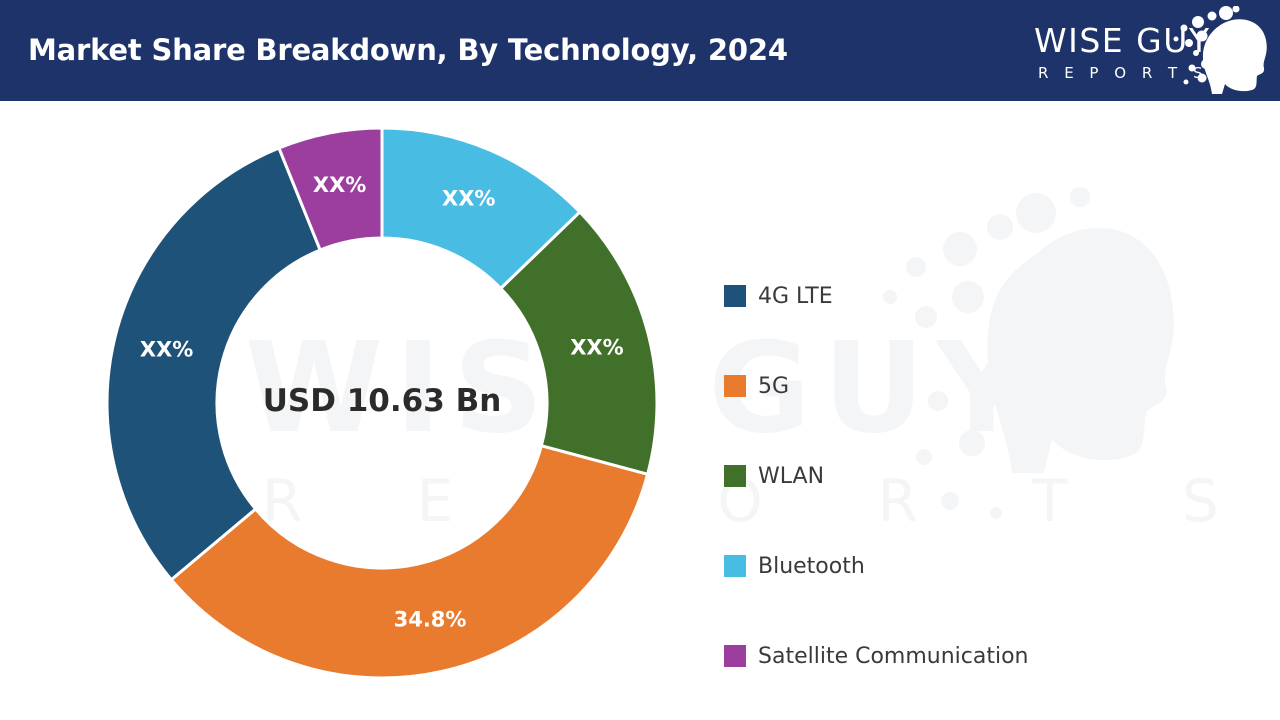  What do you see at coordinates (774, 386) in the screenshot?
I see `legend-item-label: 5G` at bounding box center [774, 386].